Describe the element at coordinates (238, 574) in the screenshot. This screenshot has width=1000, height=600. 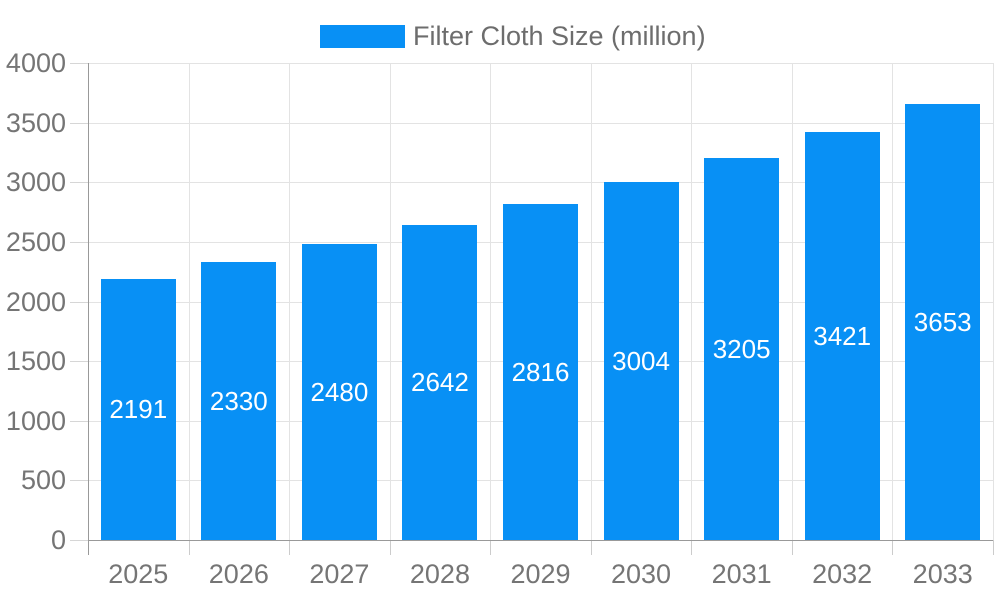
I see `x-axis-label: 2026` at that location.